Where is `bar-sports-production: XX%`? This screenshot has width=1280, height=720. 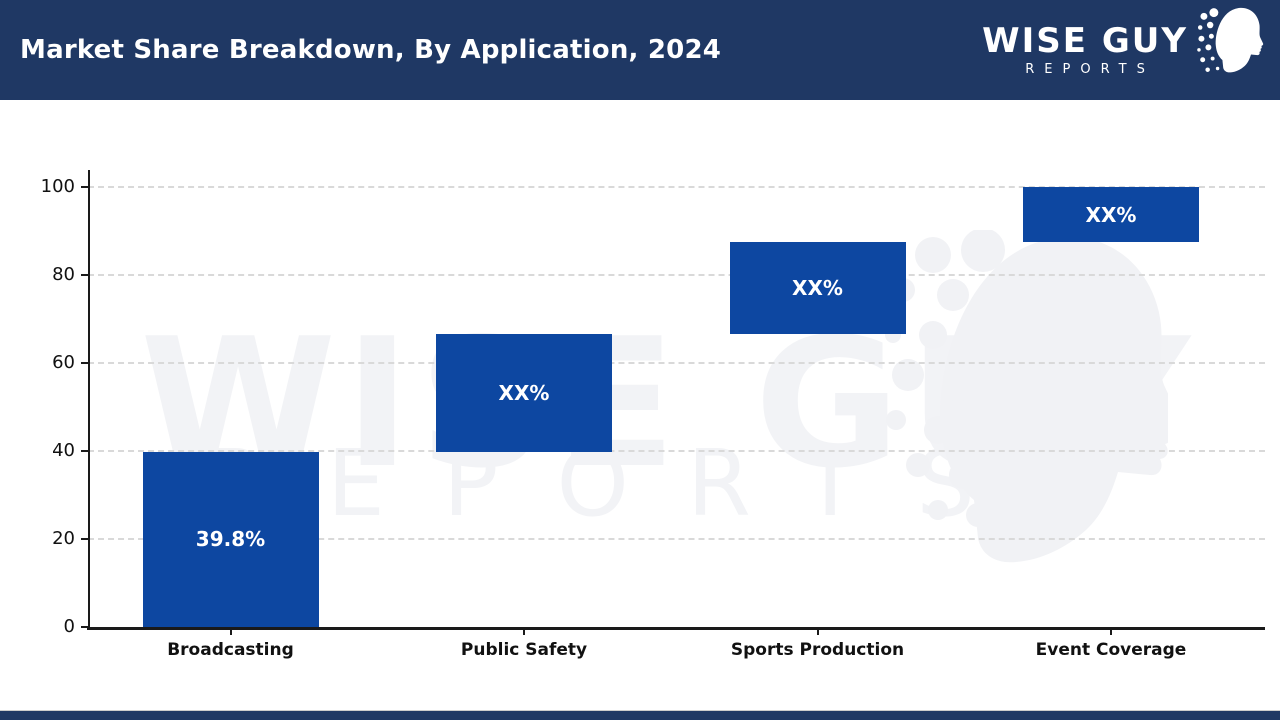
bar-sports-production: XX% is located at coordinates (817, 288).